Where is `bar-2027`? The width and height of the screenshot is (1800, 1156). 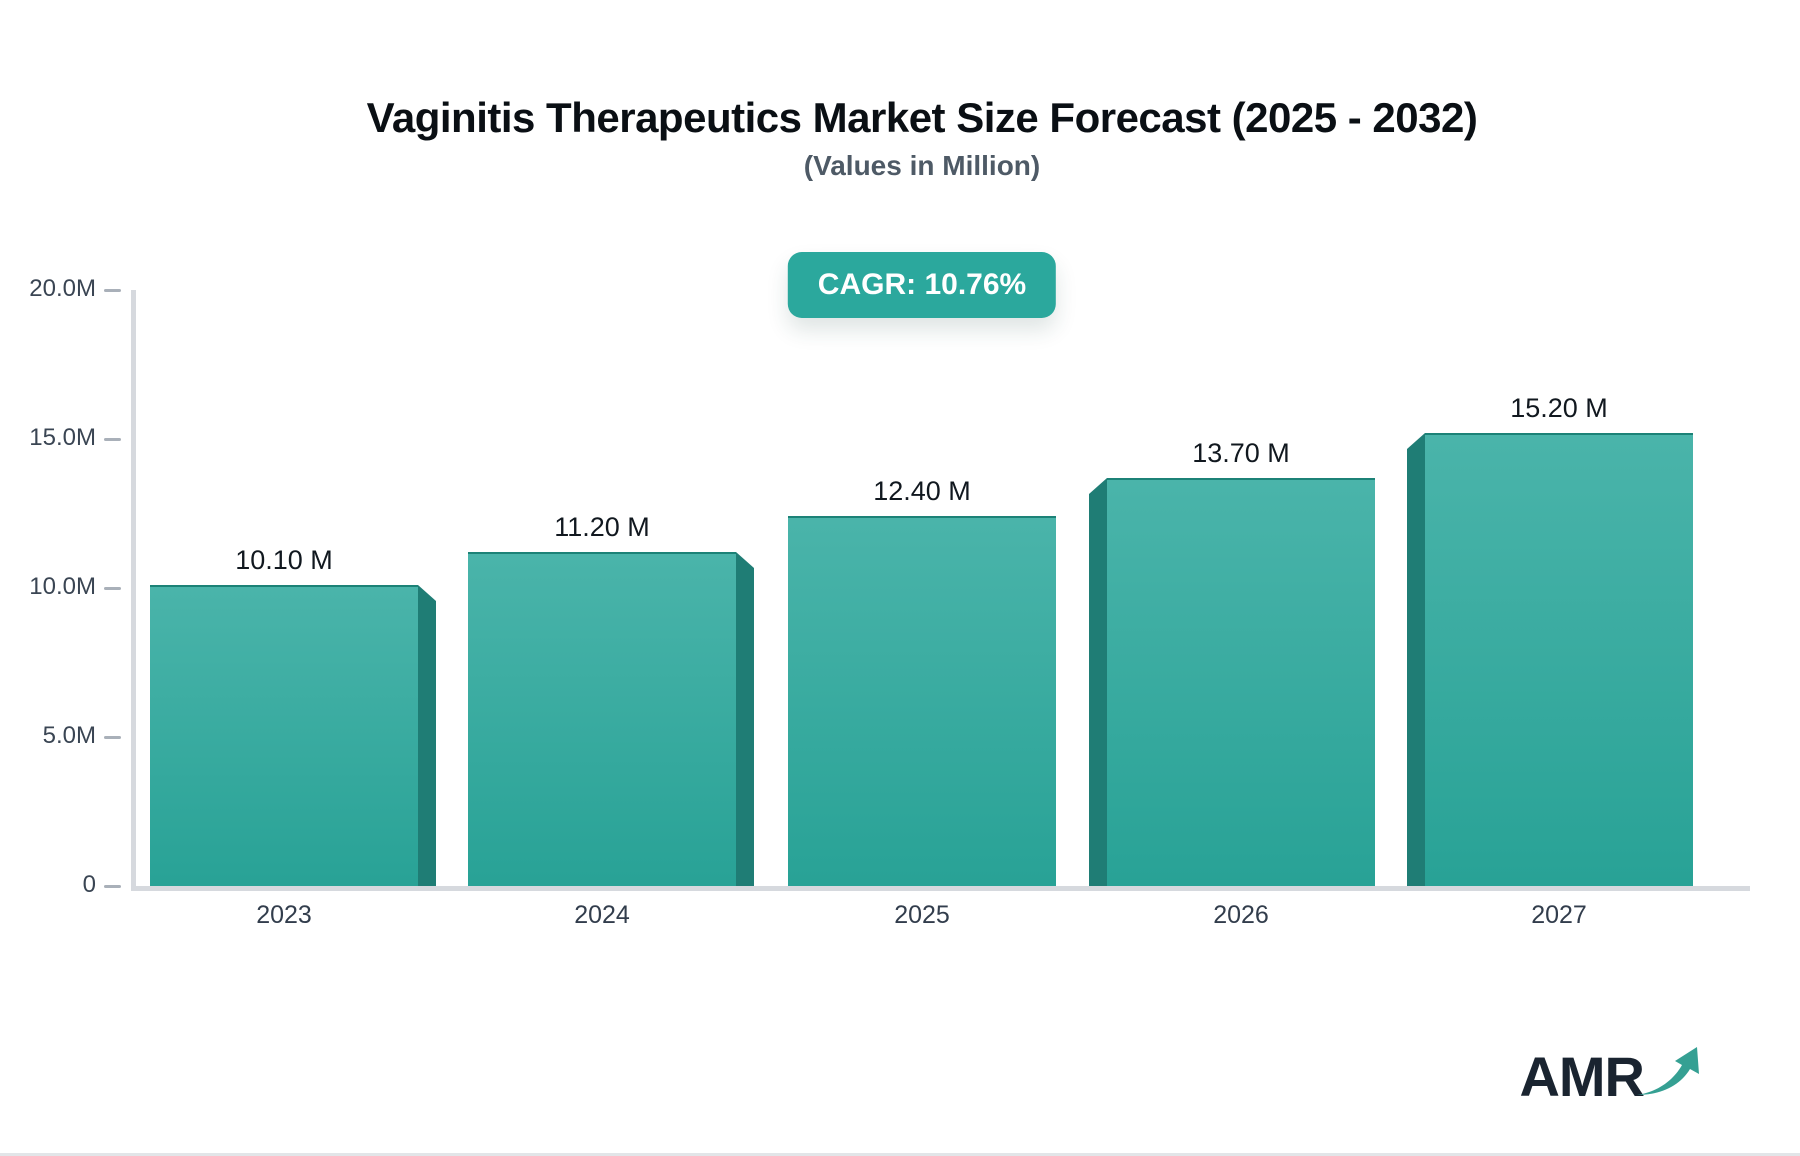
bar-2027 is located at coordinates (1559, 659).